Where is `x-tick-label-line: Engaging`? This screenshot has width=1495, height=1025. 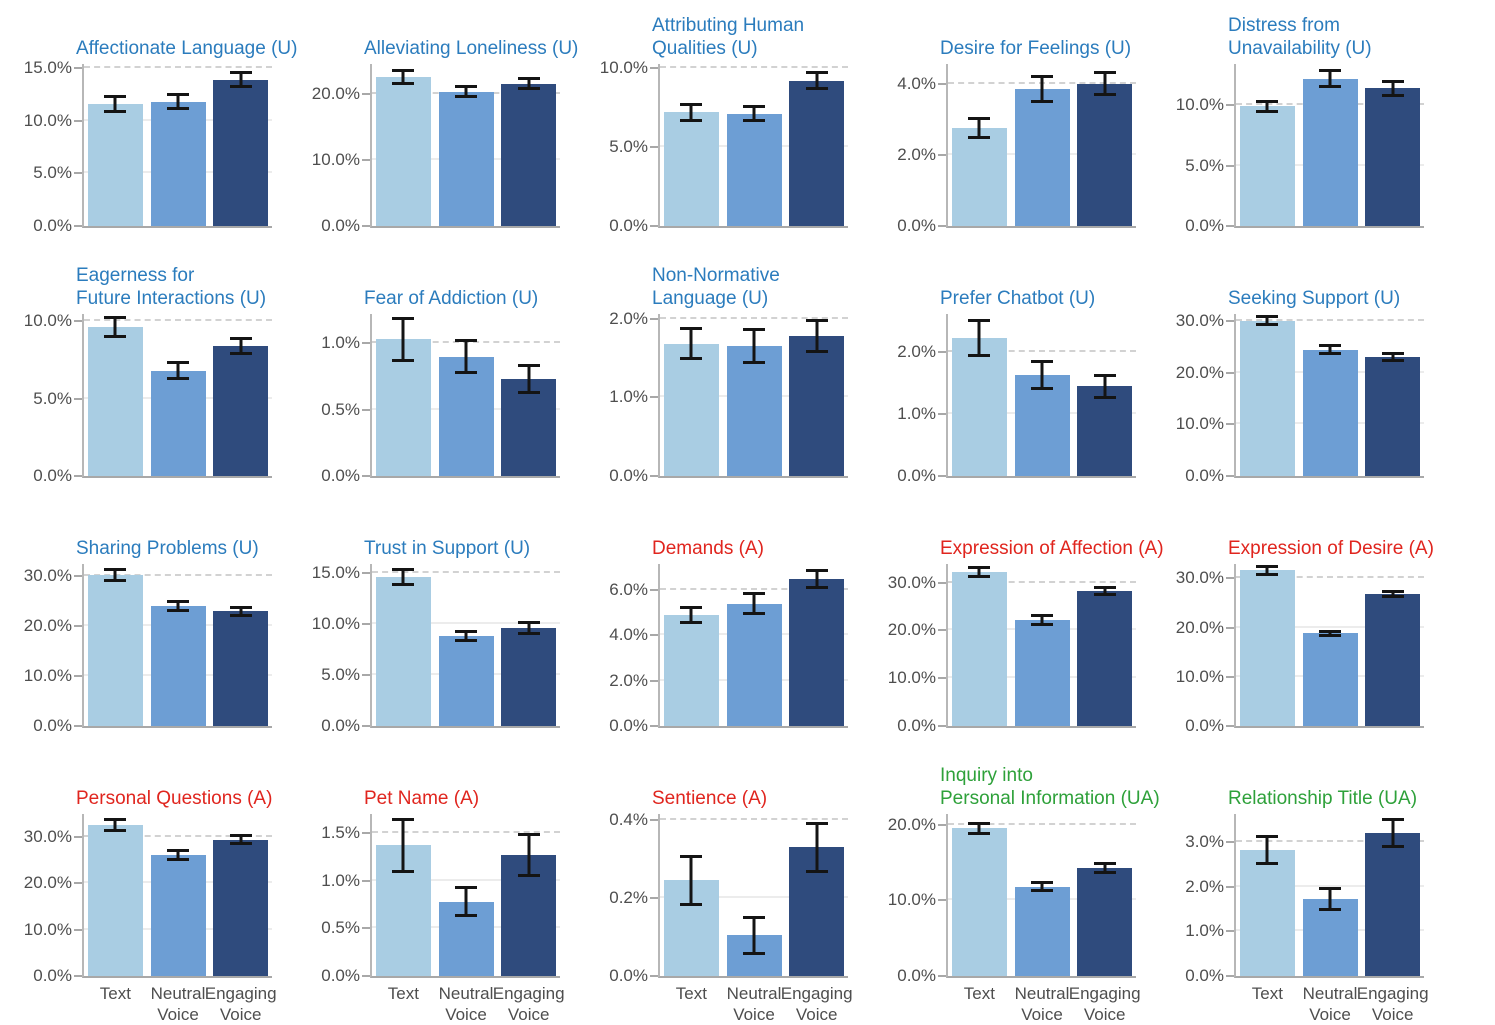 x-tick-label-line: Engaging is located at coordinates (1104, 993).